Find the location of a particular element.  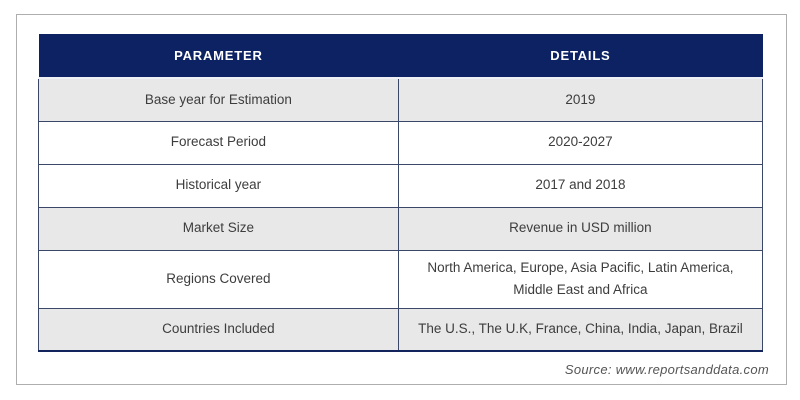

table-row: Market Size Revenue in USD million is located at coordinates (401, 229).